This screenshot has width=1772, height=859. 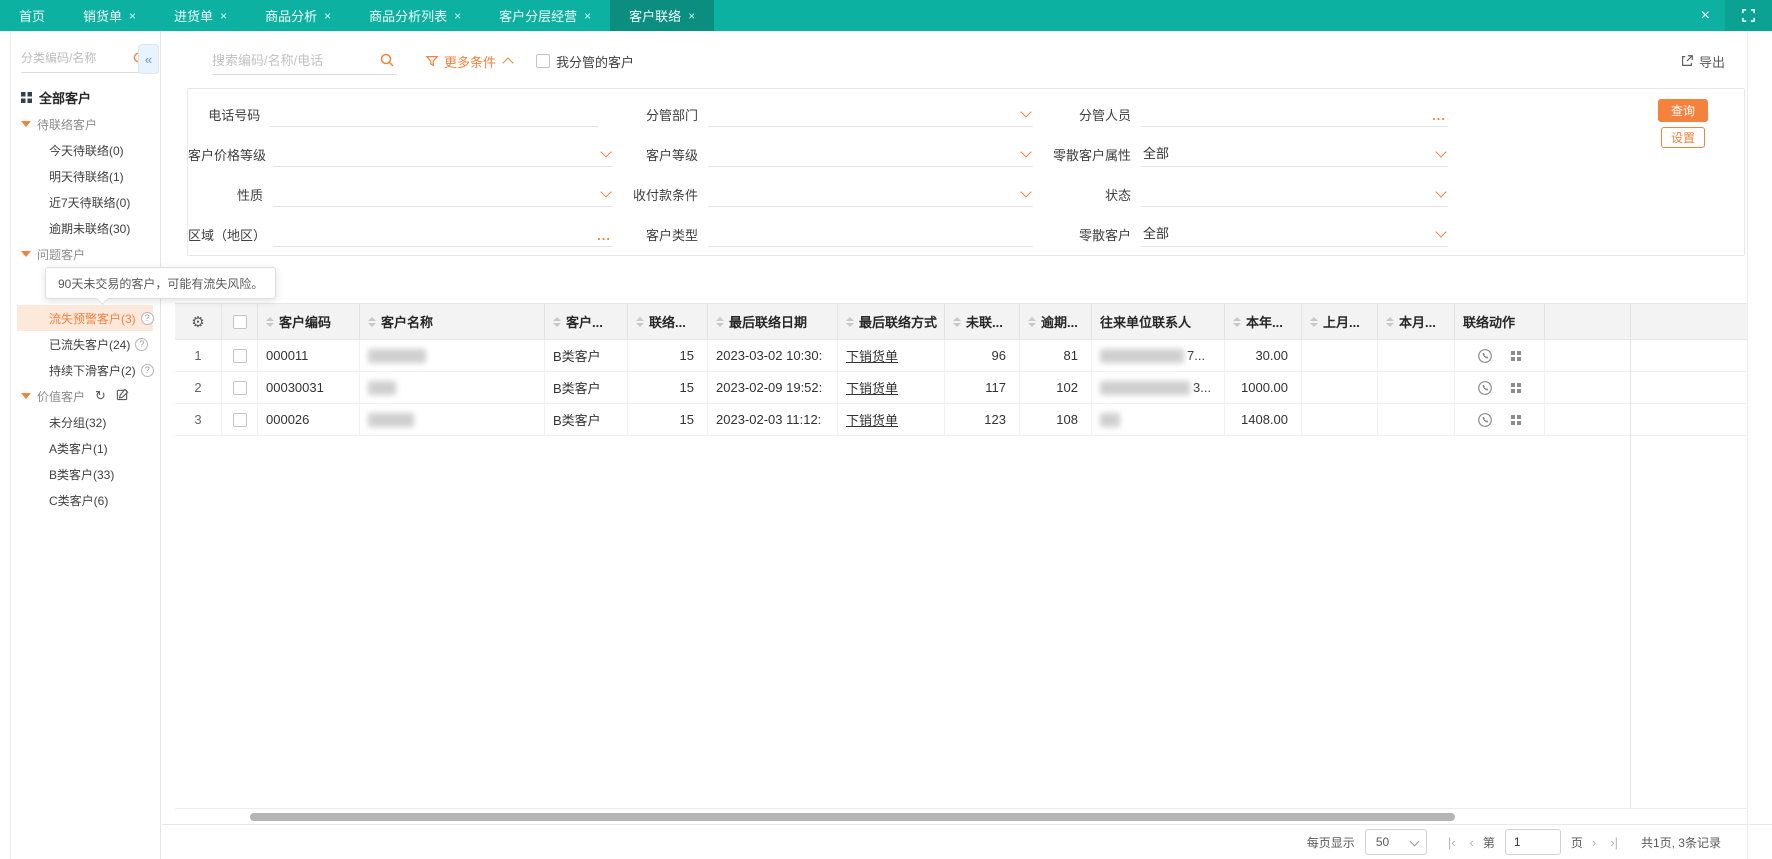 I want to click on tab-product-analysis-list: 商品分析列表 ×, so click(x=415, y=15).